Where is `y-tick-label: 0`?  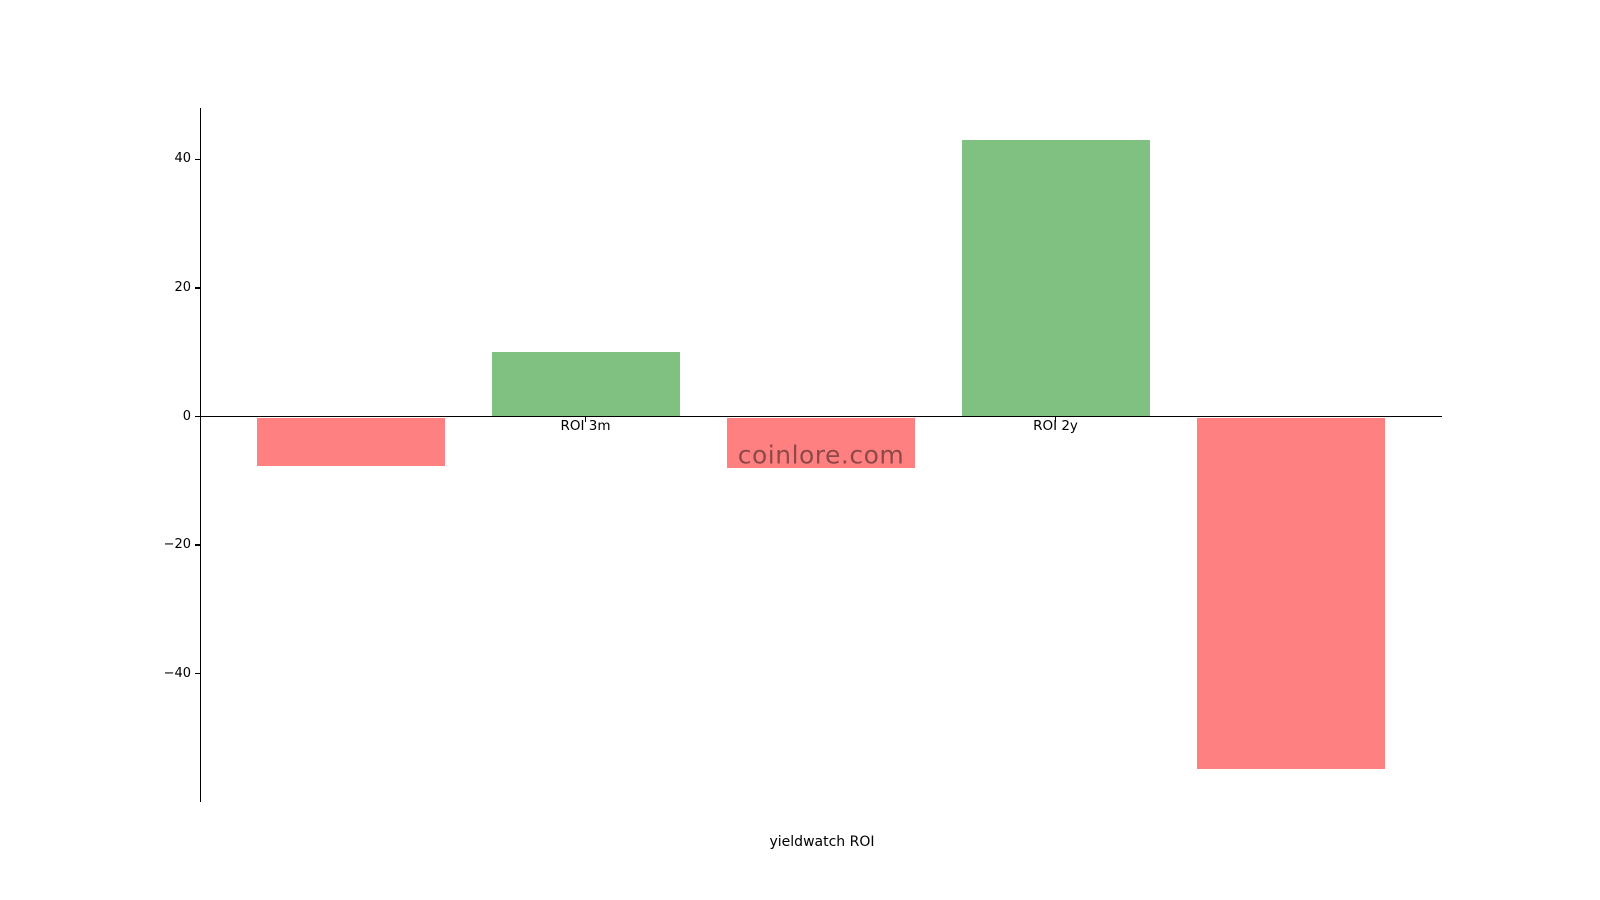
y-tick-label: 0 is located at coordinates (186, 416).